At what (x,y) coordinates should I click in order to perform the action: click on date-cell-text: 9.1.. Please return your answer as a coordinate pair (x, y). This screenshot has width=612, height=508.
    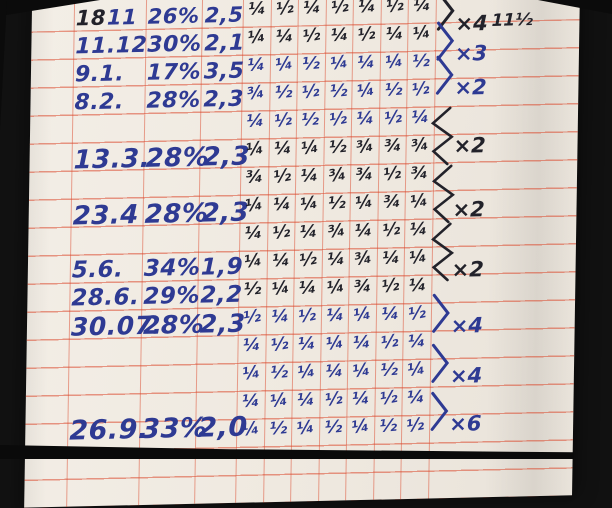
    Looking at the image, I should click on (99, 74).